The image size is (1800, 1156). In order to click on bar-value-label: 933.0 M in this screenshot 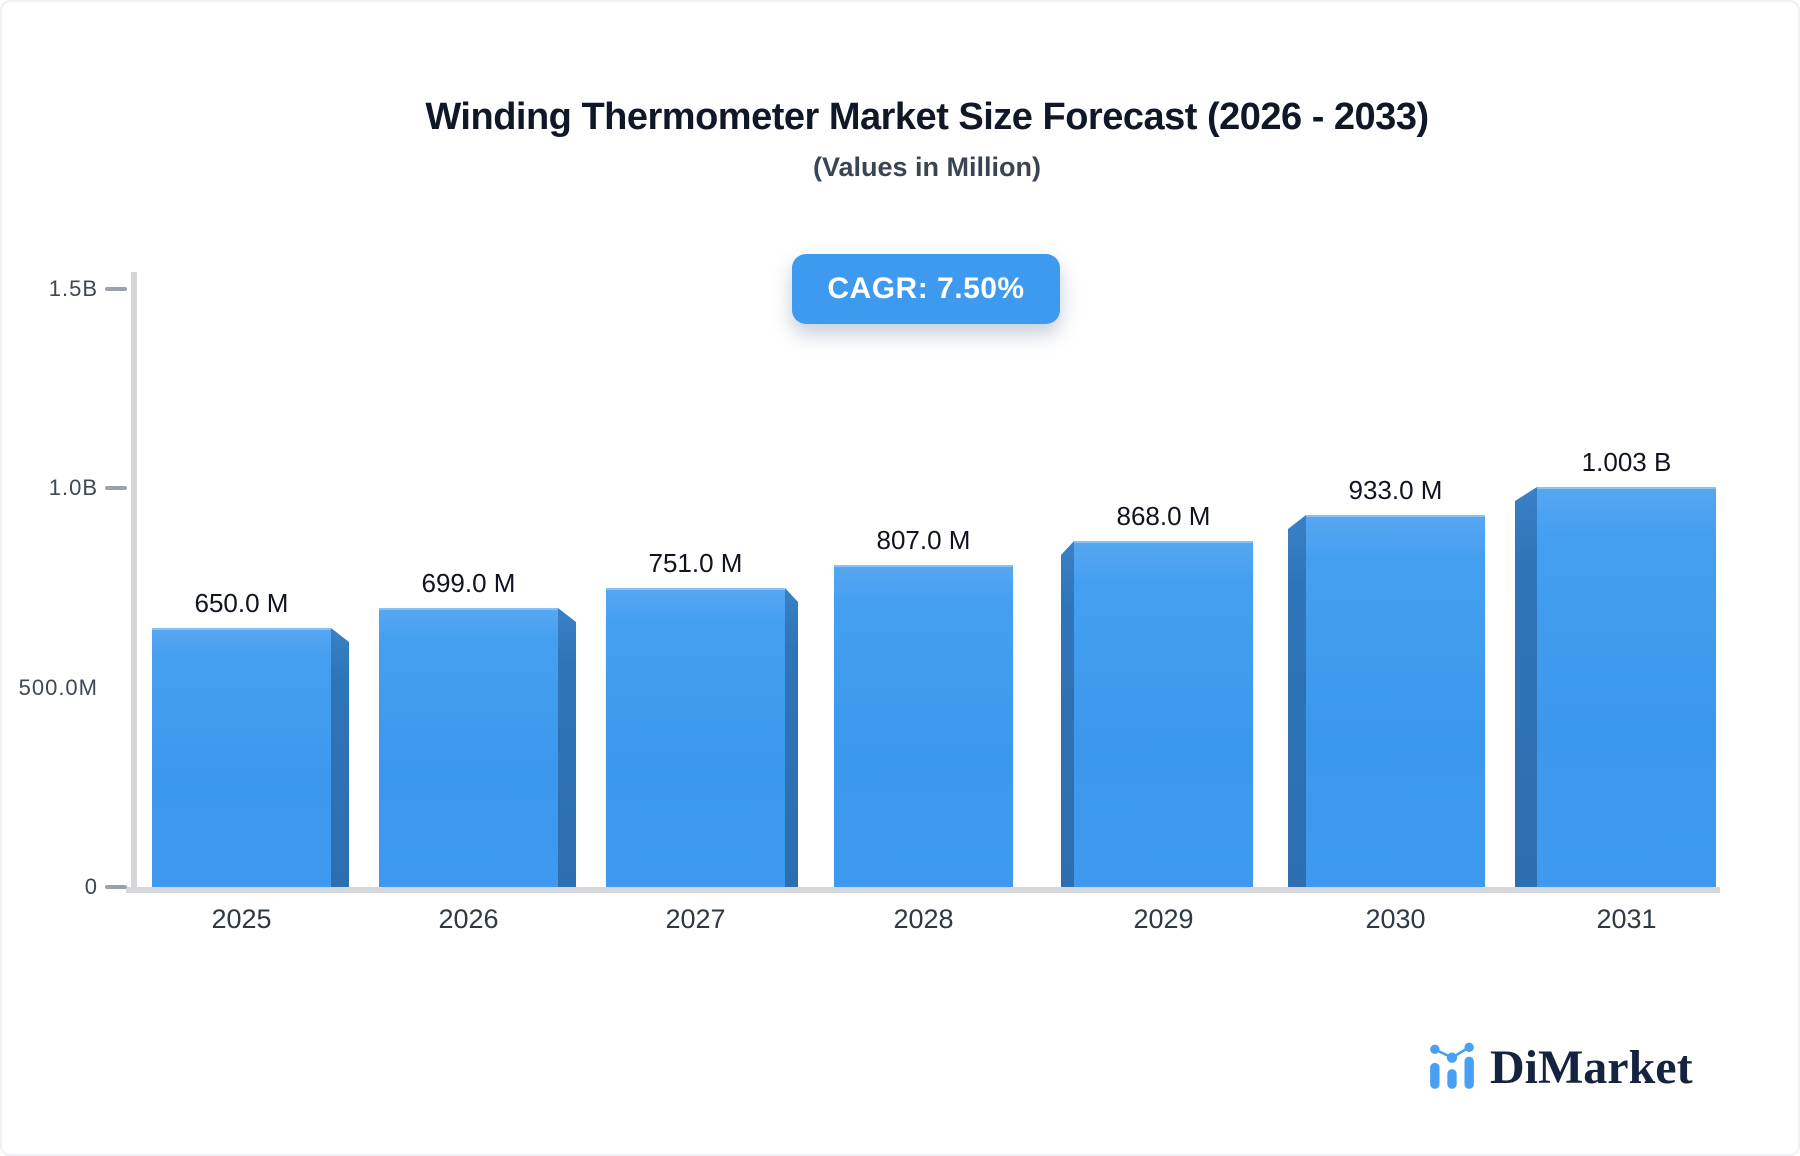, I will do `click(1395, 490)`.